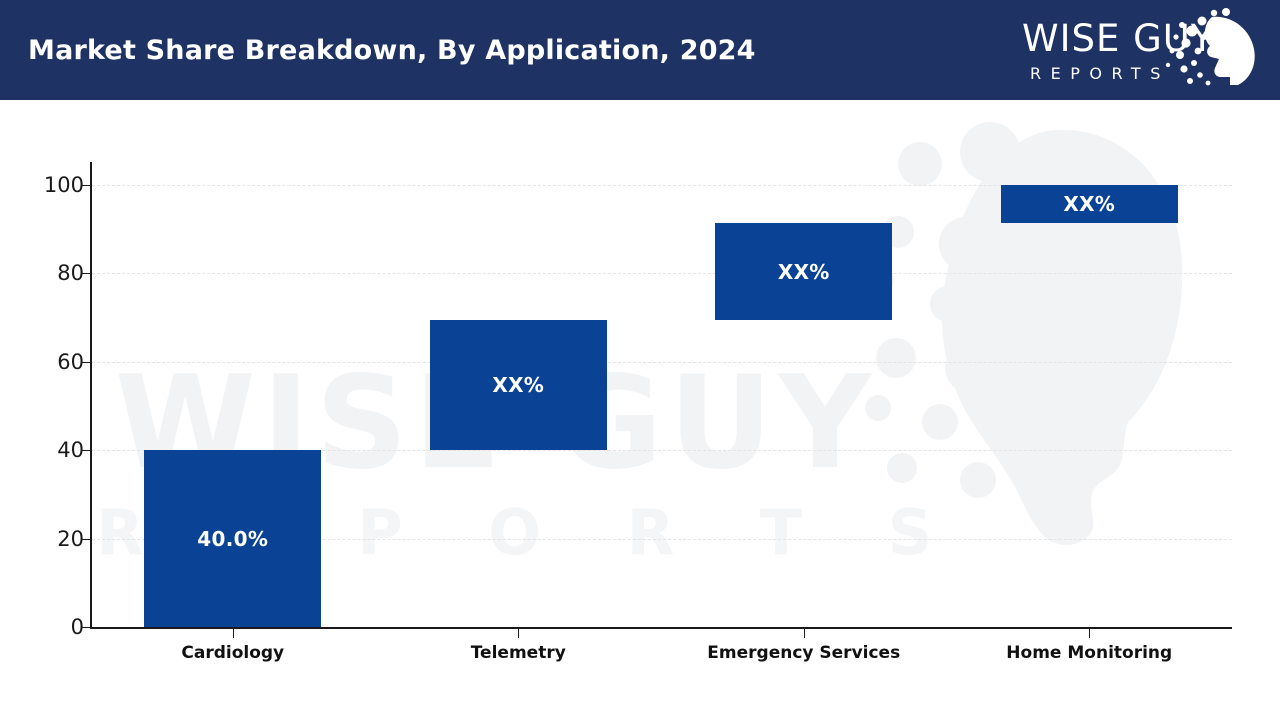 This screenshot has height=720, width=1280. What do you see at coordinates (233, 653) in the screenshot?
I see `x-axis-tick-label: Cardiology` at bounding box center [233, 653].